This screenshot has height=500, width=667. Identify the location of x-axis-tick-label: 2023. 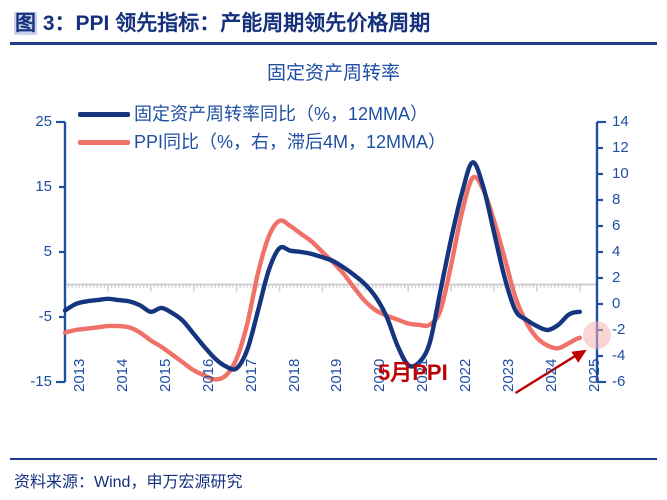
(509, 375).